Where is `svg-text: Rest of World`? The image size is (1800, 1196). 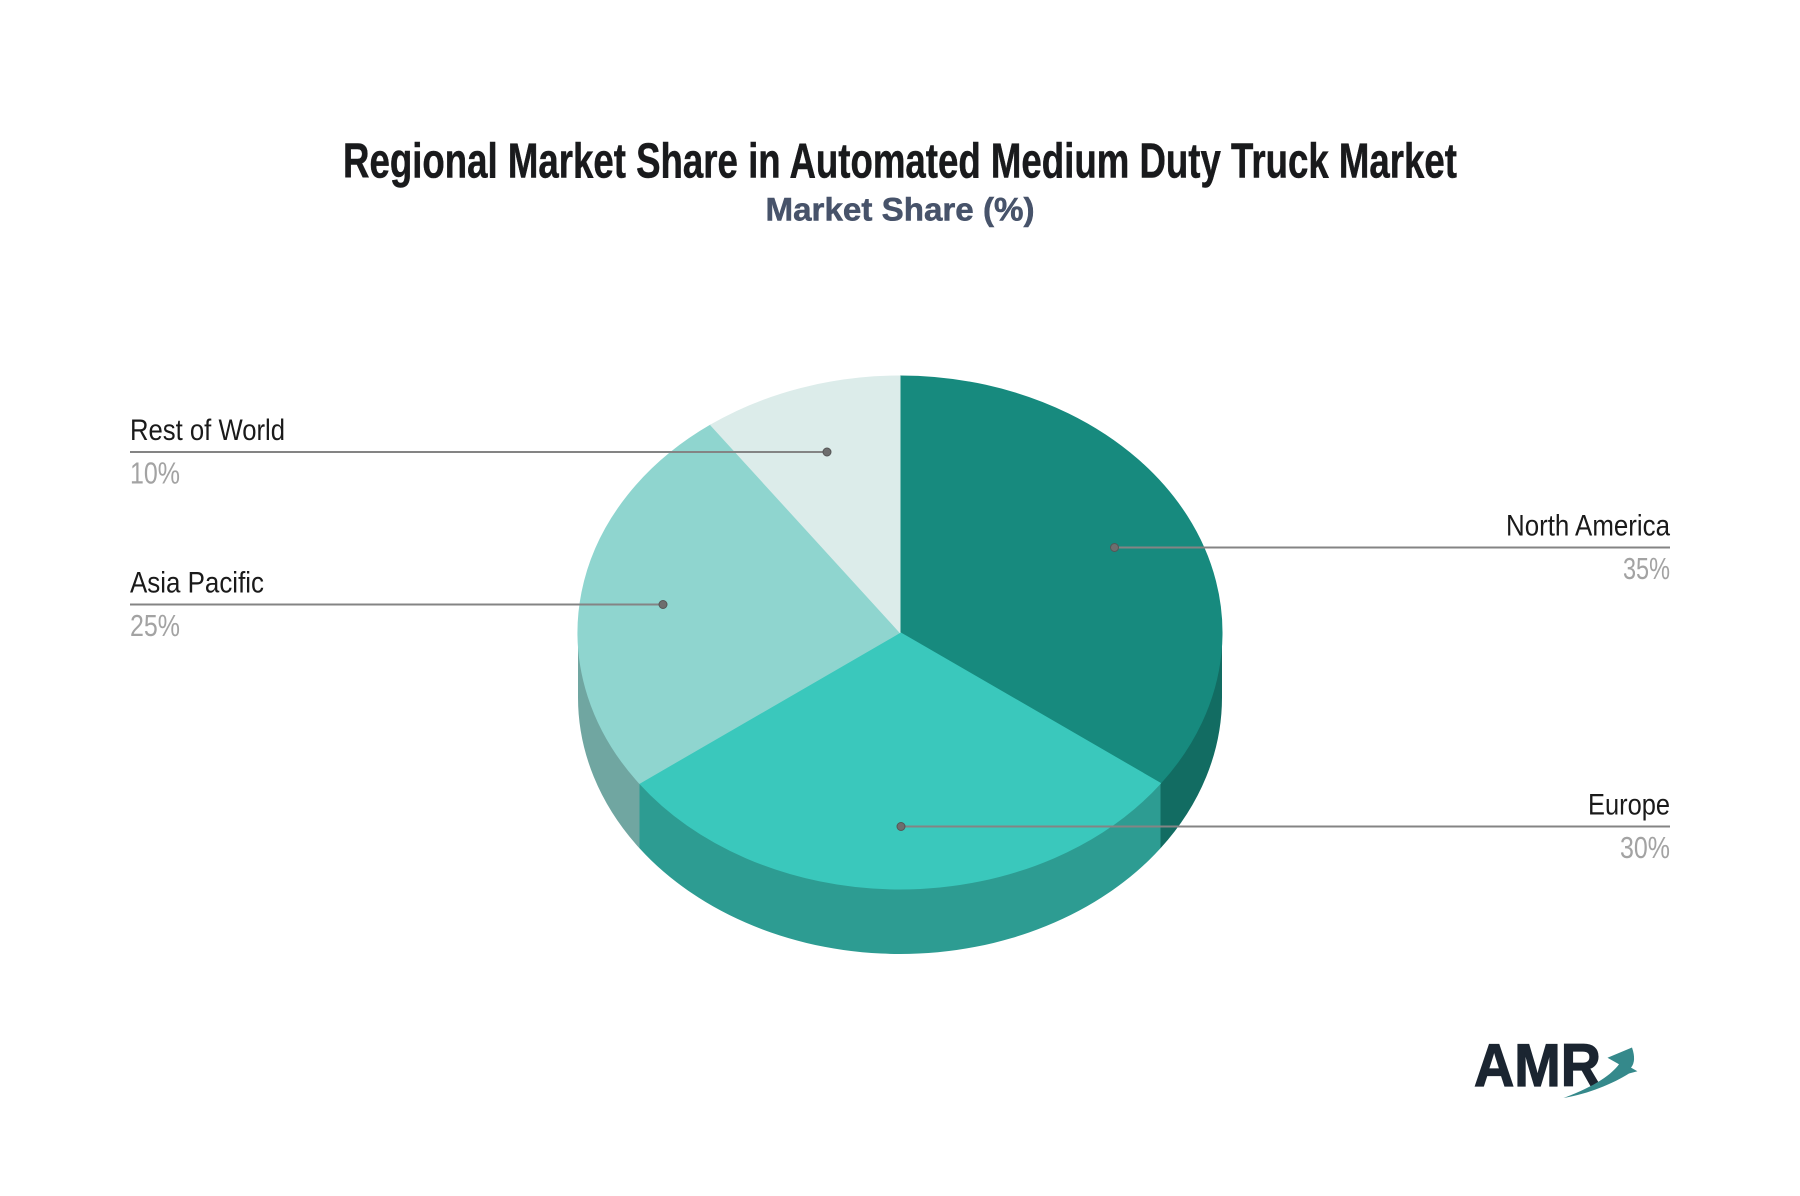 svg-text: Rest of World is located at coordinates (207, 430).